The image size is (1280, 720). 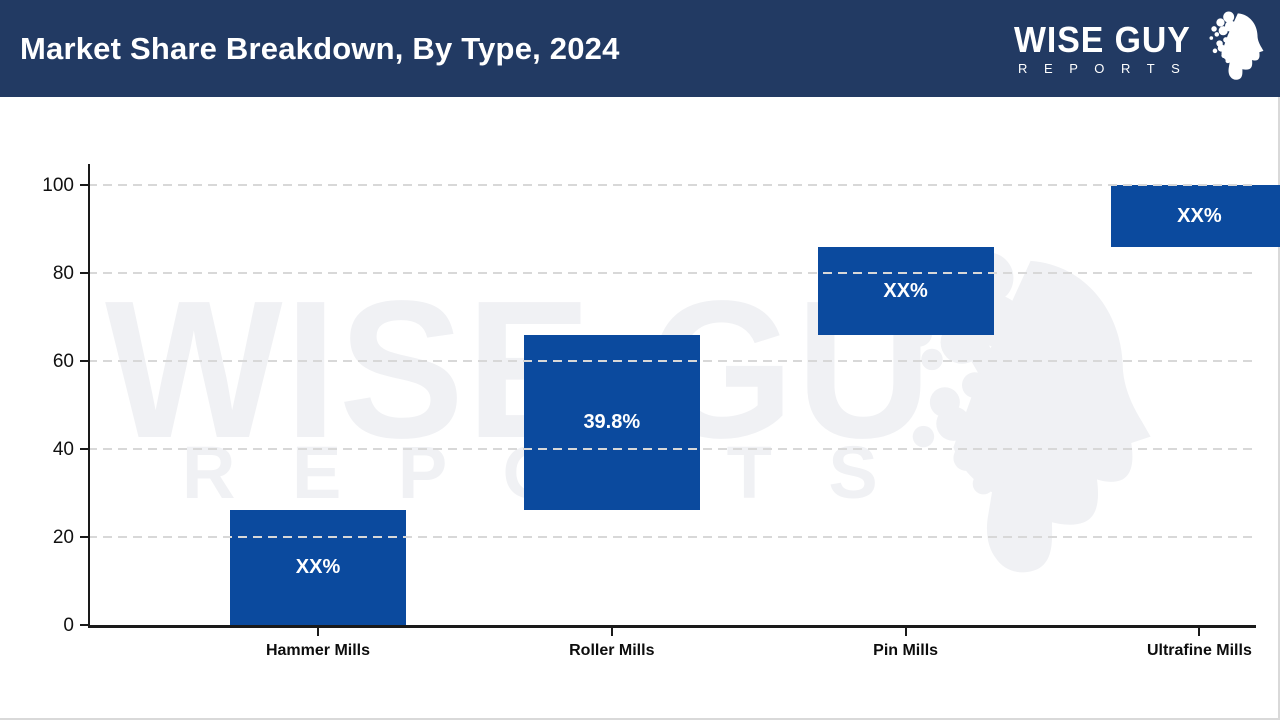 I want to click on bar-value-label-4: XX%, so click(x=1199, y=216).